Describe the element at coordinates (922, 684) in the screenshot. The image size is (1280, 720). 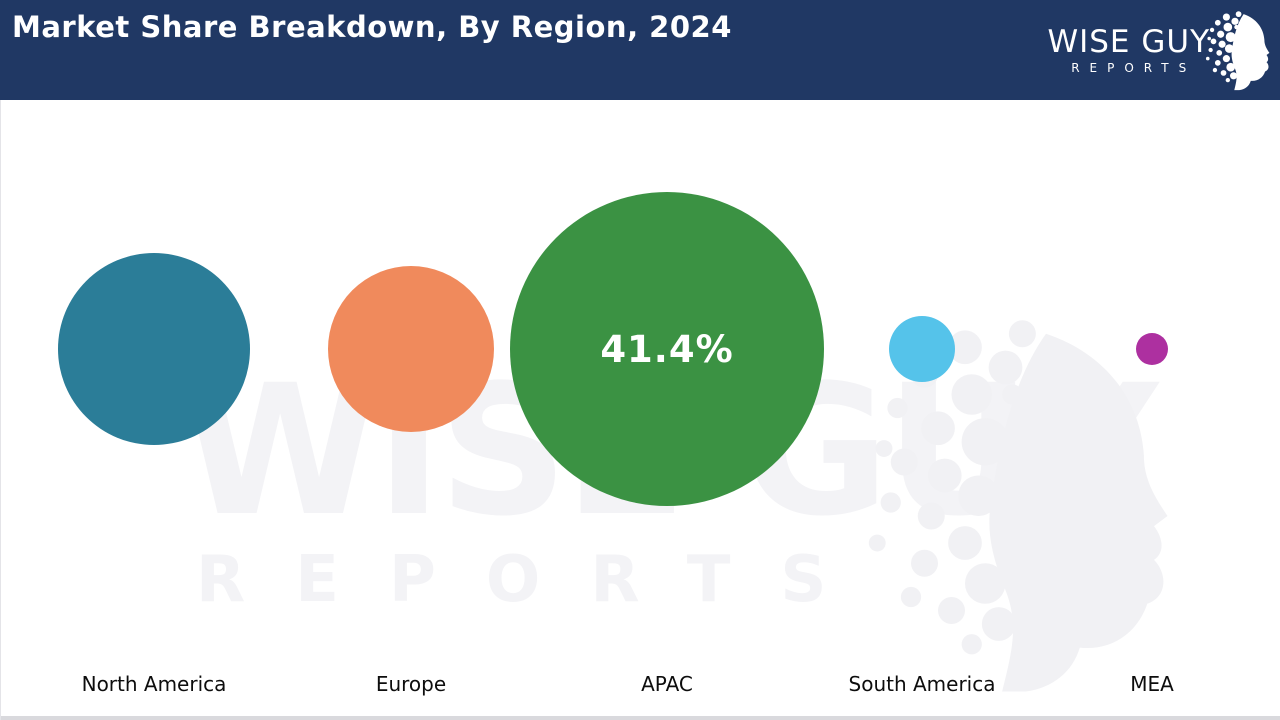
I see `category-label-south-america: South America` at that location.